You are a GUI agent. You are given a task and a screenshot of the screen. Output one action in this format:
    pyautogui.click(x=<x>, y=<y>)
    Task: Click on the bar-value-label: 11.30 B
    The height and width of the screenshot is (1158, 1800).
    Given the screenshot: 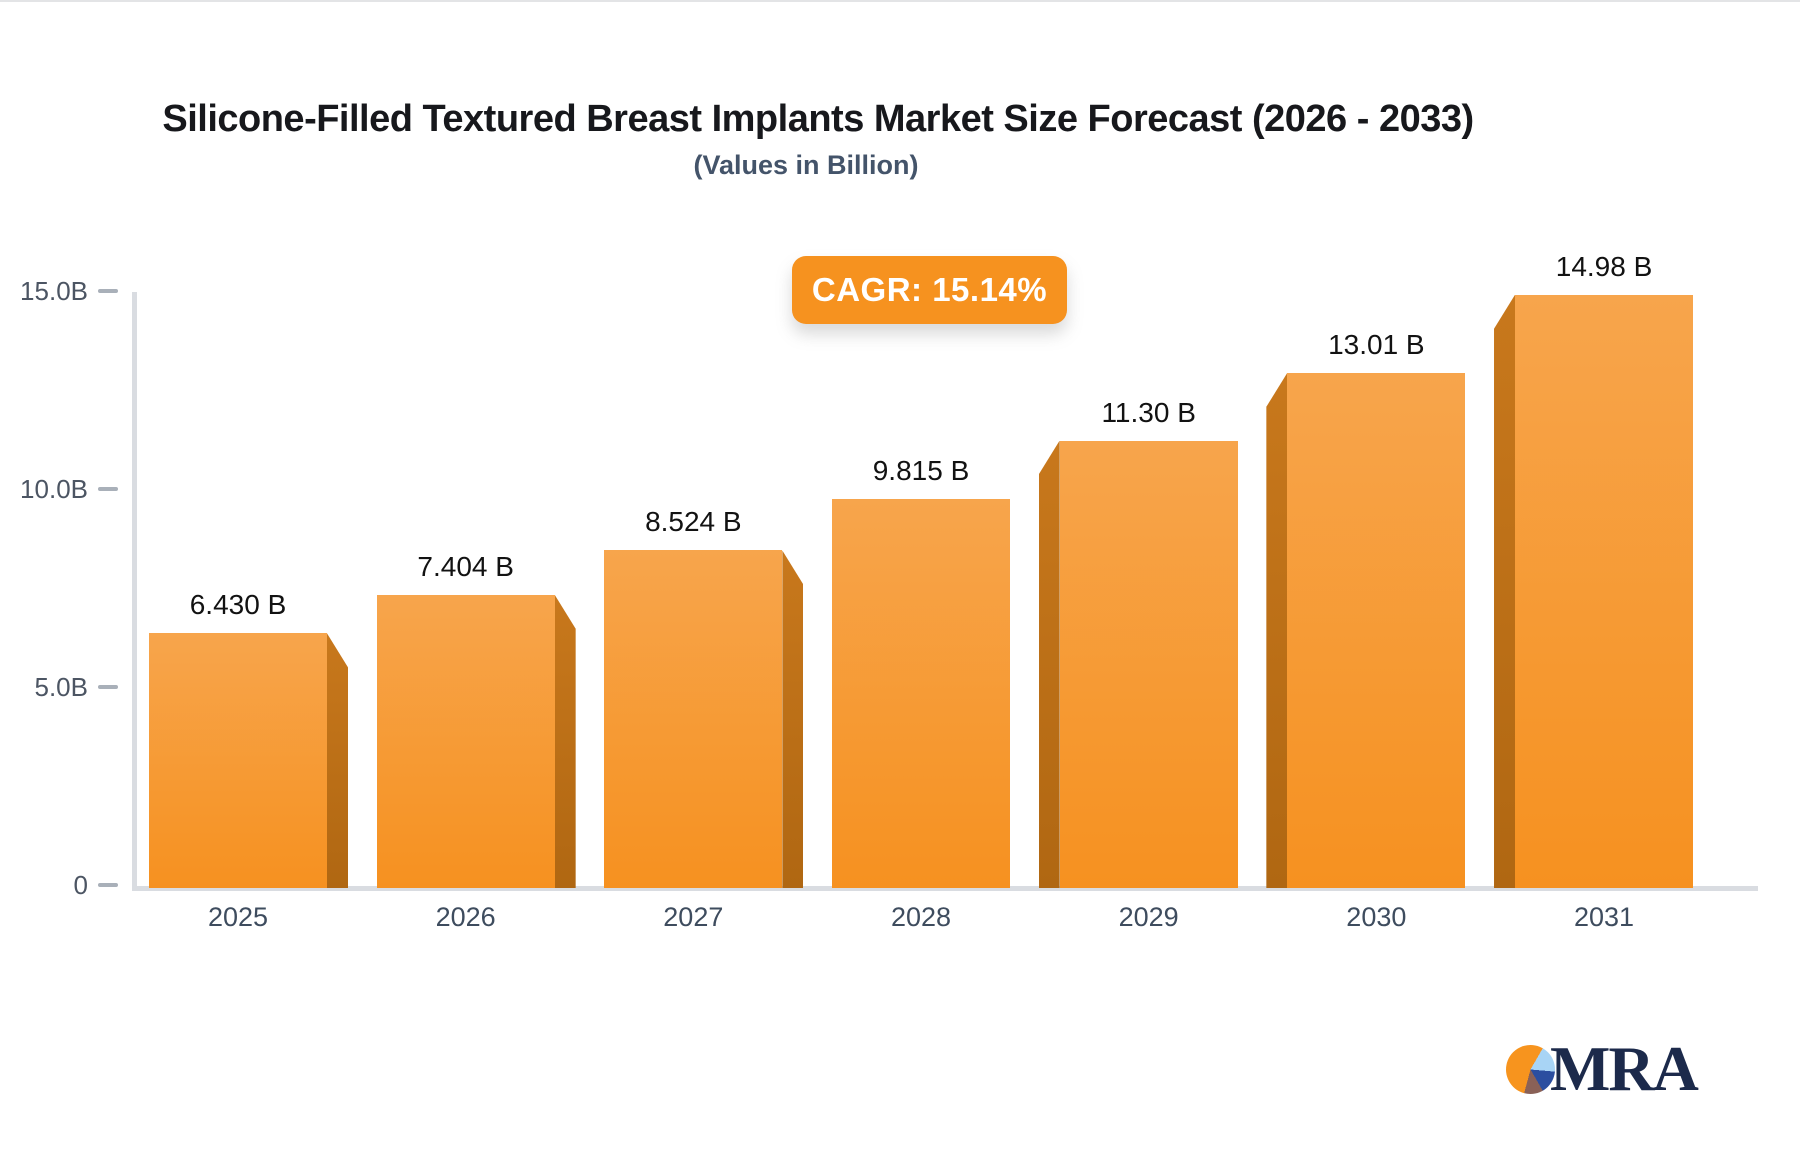 What is the action you would take?
    pyautogui.click(x=1148, y=412)
    